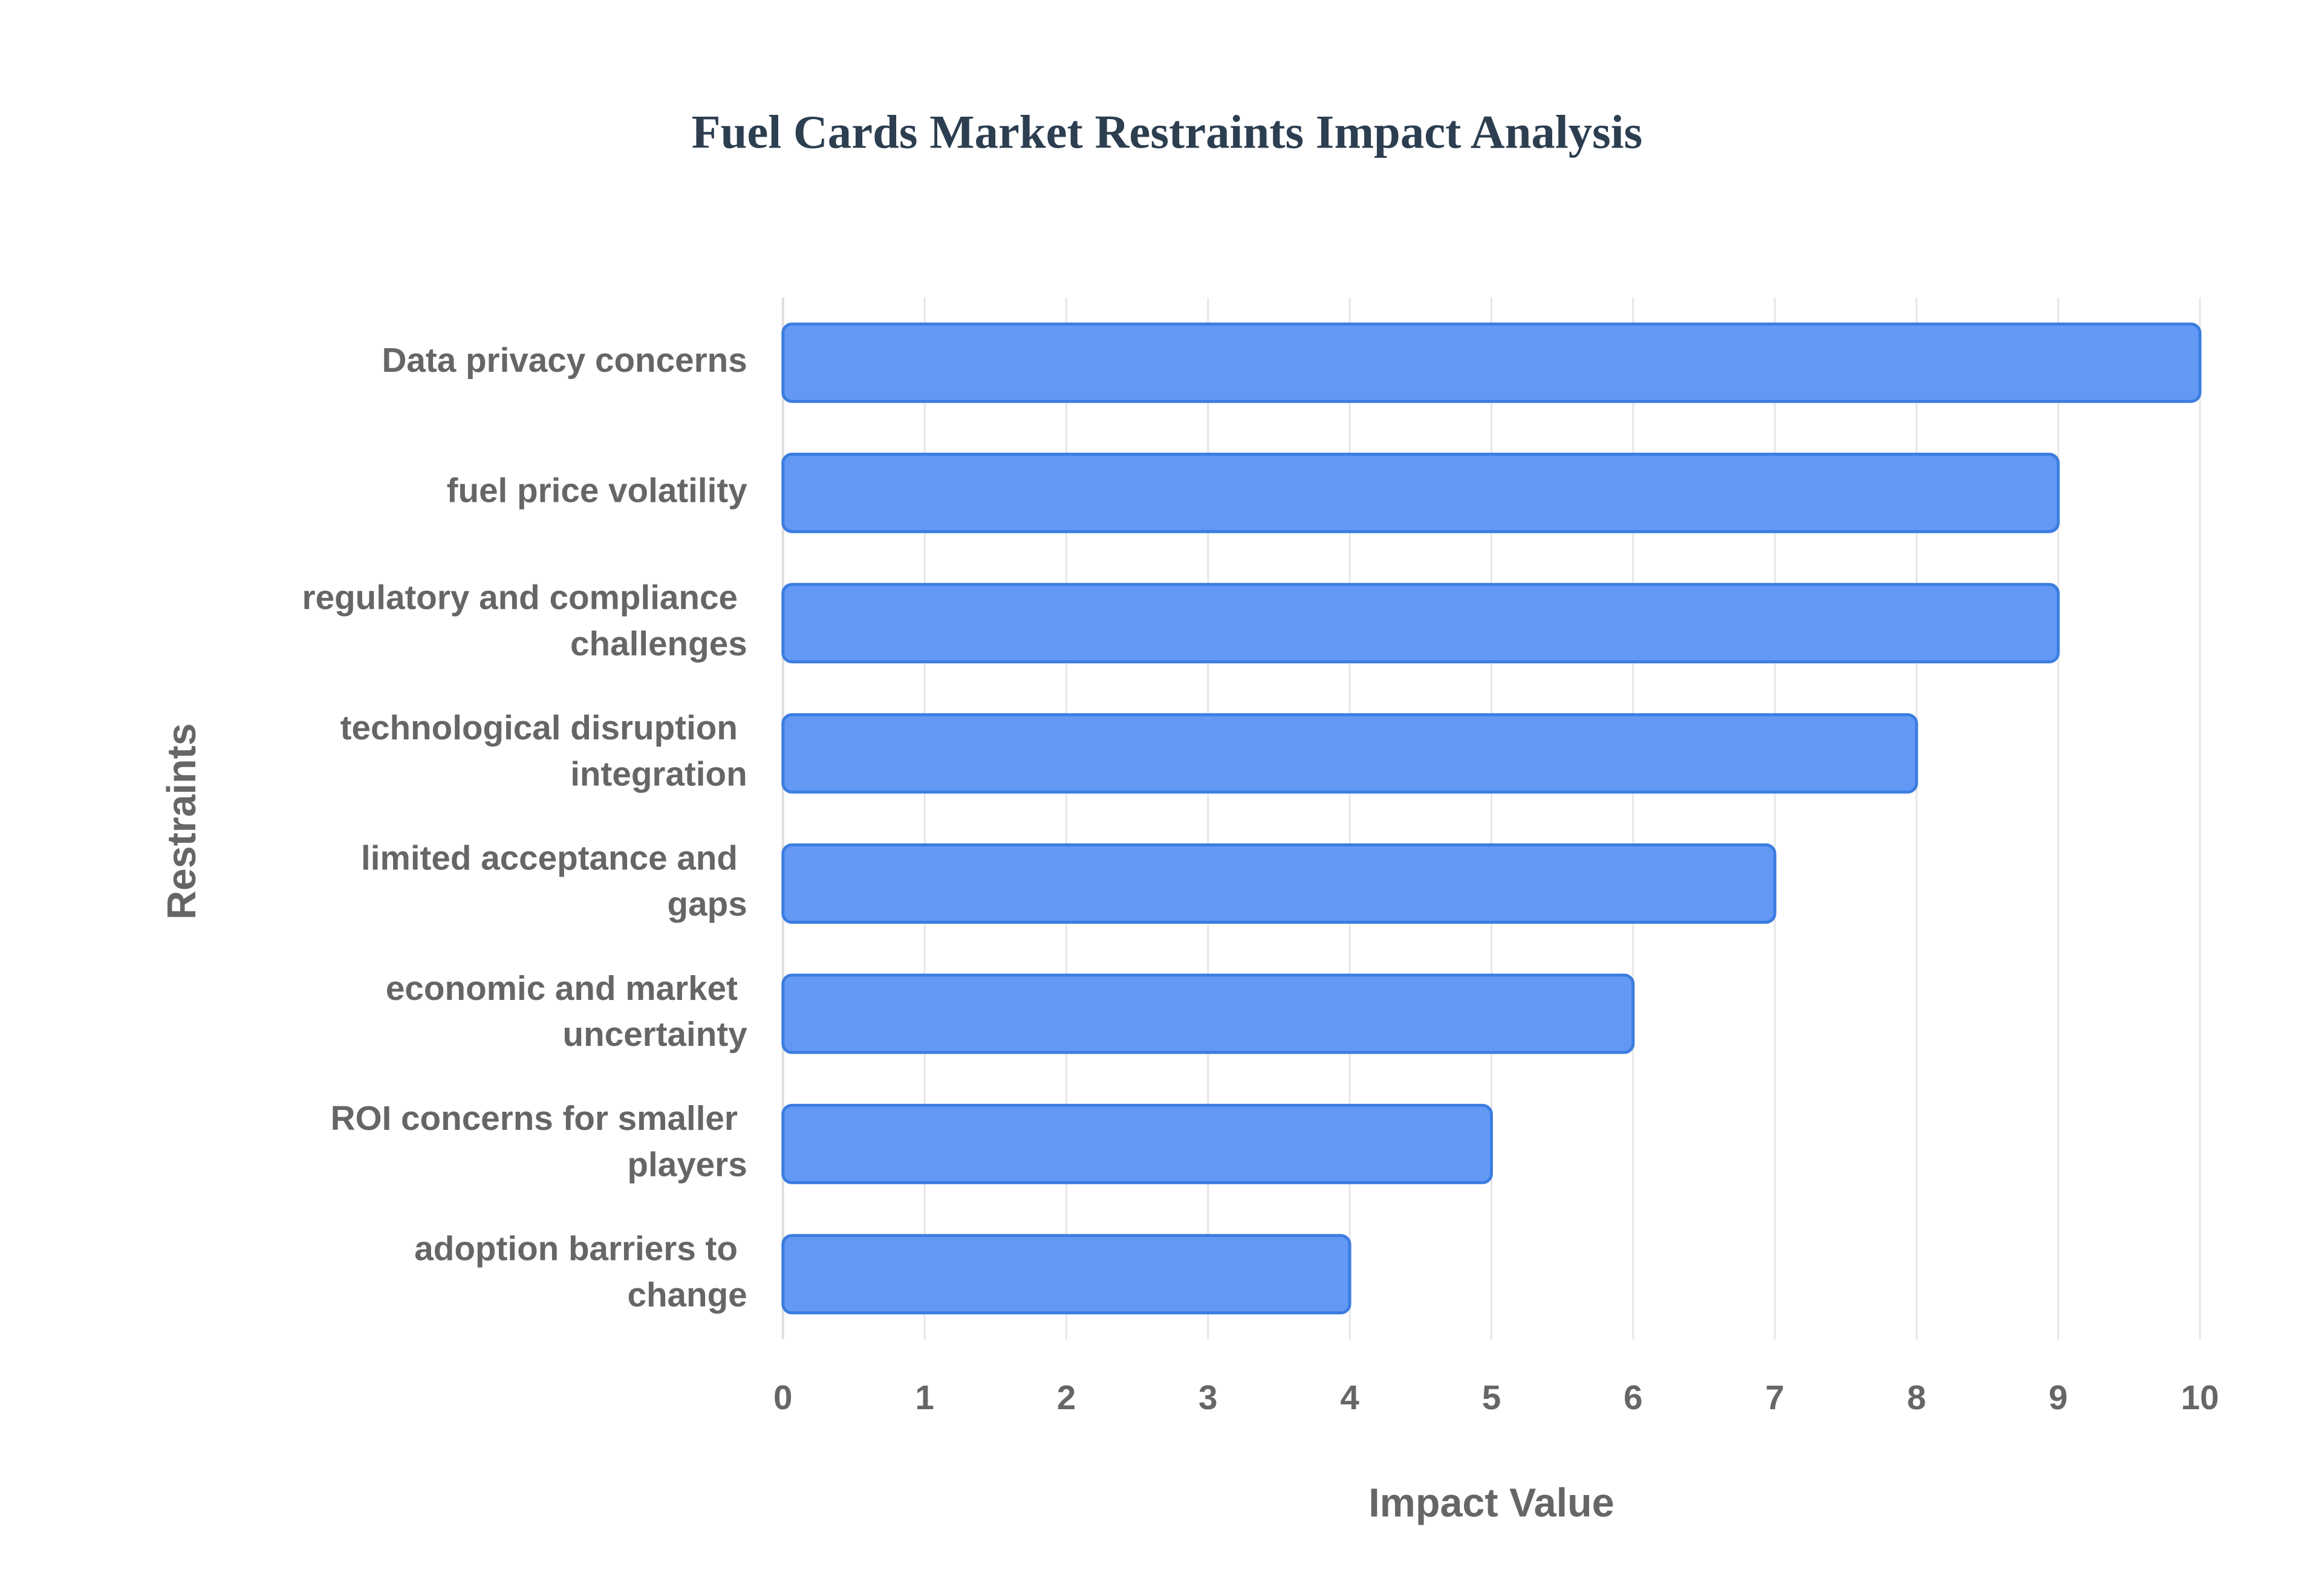  I want to click on y-tick-label: fuel price volatility, so click(597, 490).